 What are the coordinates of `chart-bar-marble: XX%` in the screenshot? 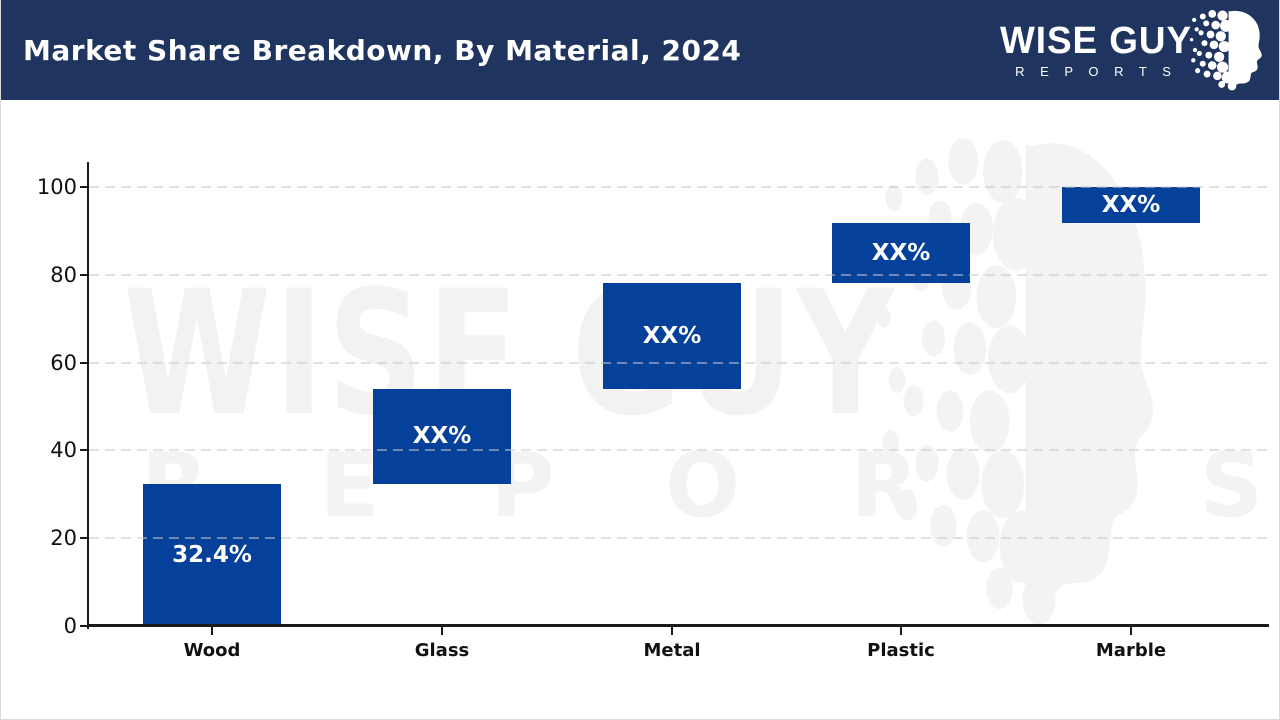 It's located at (1131, 205).